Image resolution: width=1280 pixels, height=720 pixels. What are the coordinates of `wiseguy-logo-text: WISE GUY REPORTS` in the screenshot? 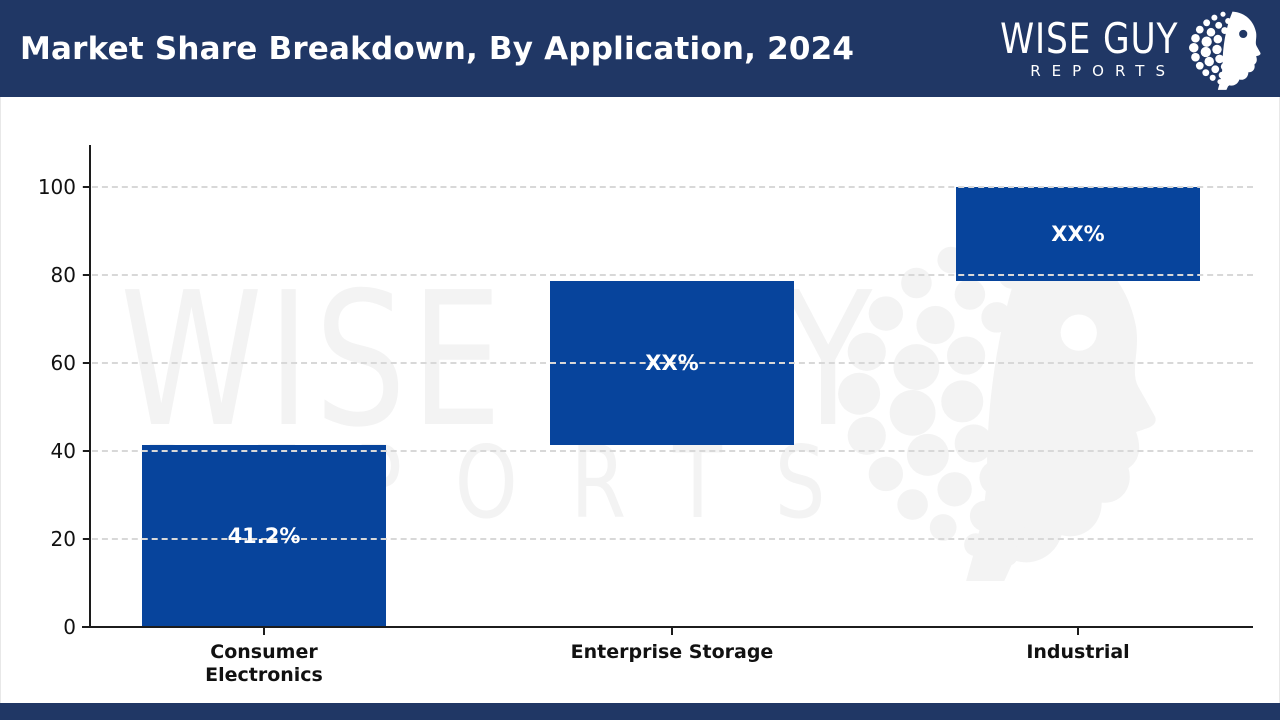 It's located at (1069, 47).